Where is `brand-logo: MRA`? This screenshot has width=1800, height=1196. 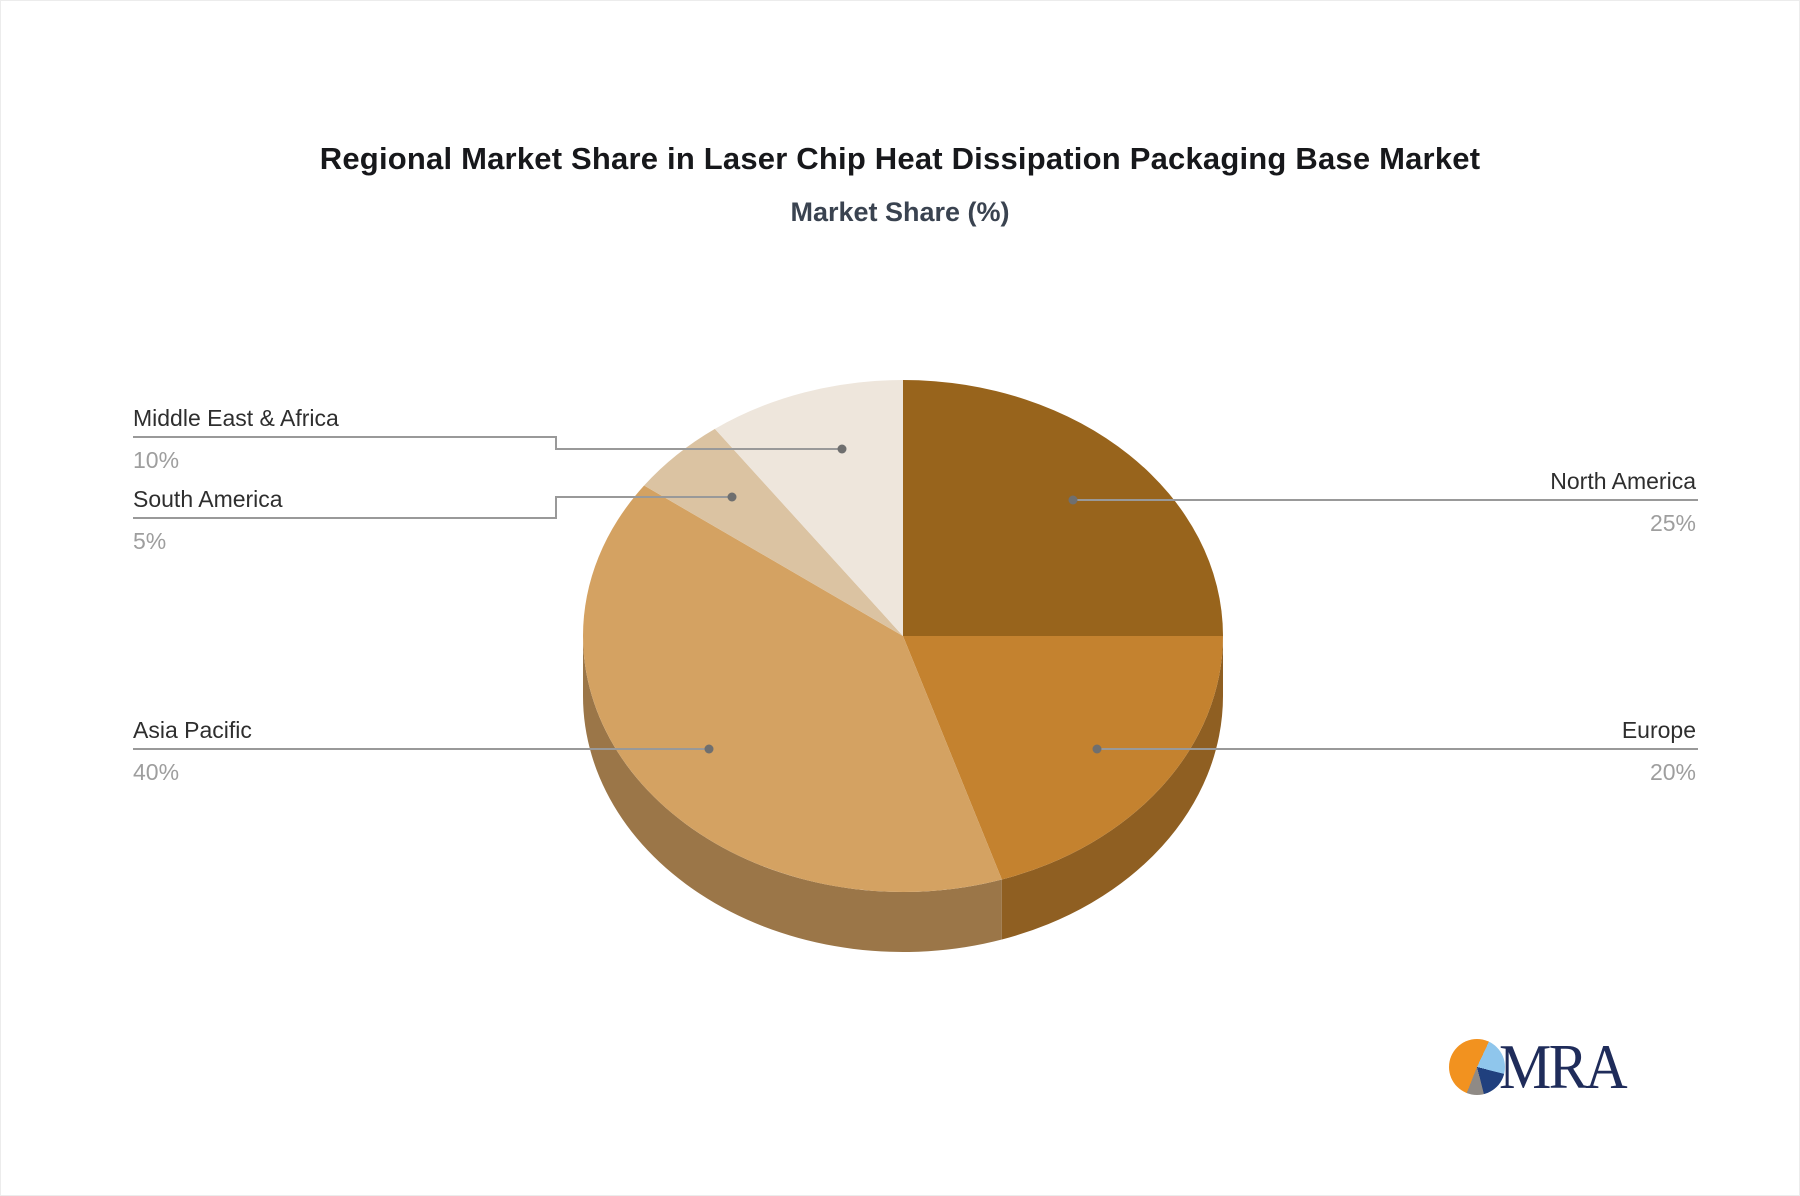 brand-logo: MRA is located at coordinates (1542, 1066).